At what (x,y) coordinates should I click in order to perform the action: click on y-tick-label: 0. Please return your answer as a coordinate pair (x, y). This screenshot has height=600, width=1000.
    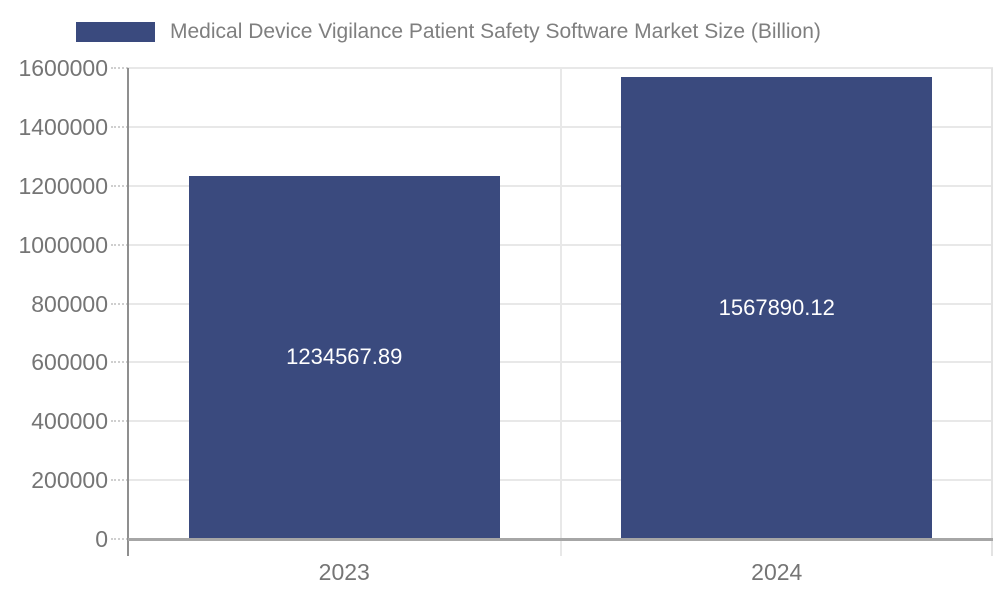
    Looking at the image, I should click on (101, 539).